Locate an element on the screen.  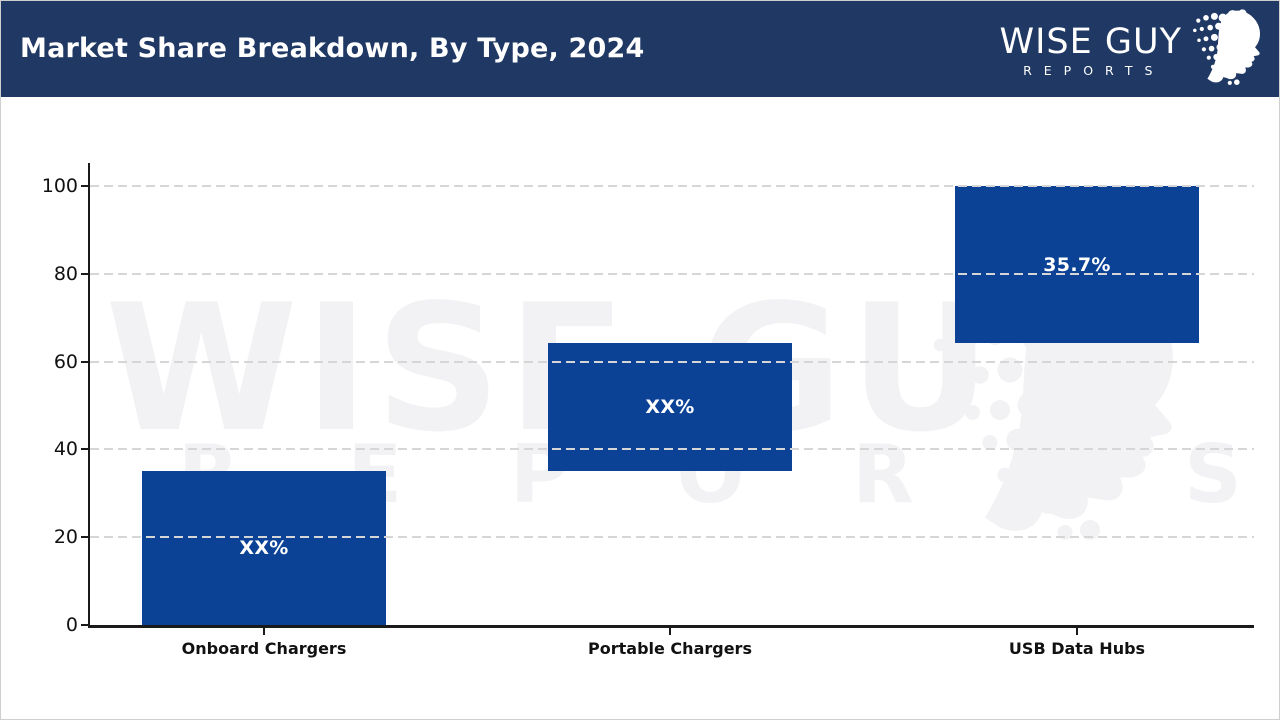
y-axis-spine is located at coordinates (89, 395).